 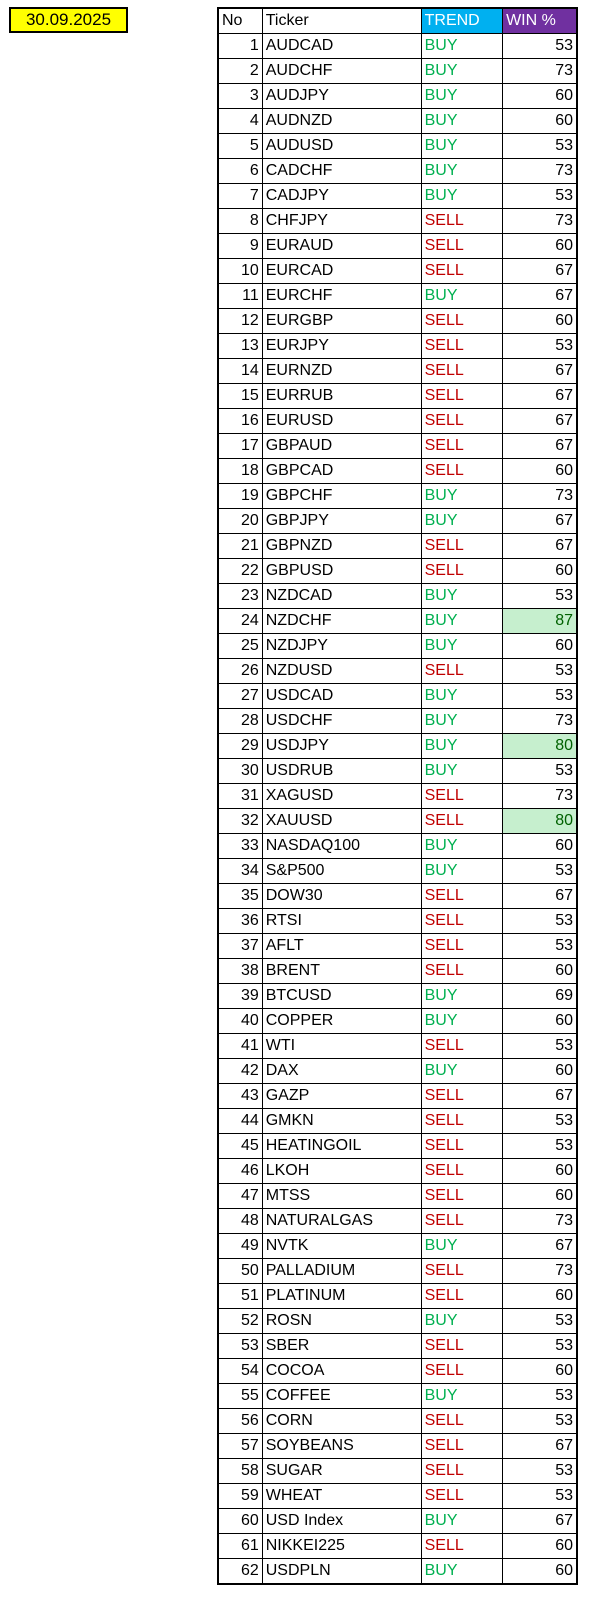 What do you see at coordinates (240, 1071) in the screenshot?
I see `cell-no: 42` at bounding box center [240, 1071].